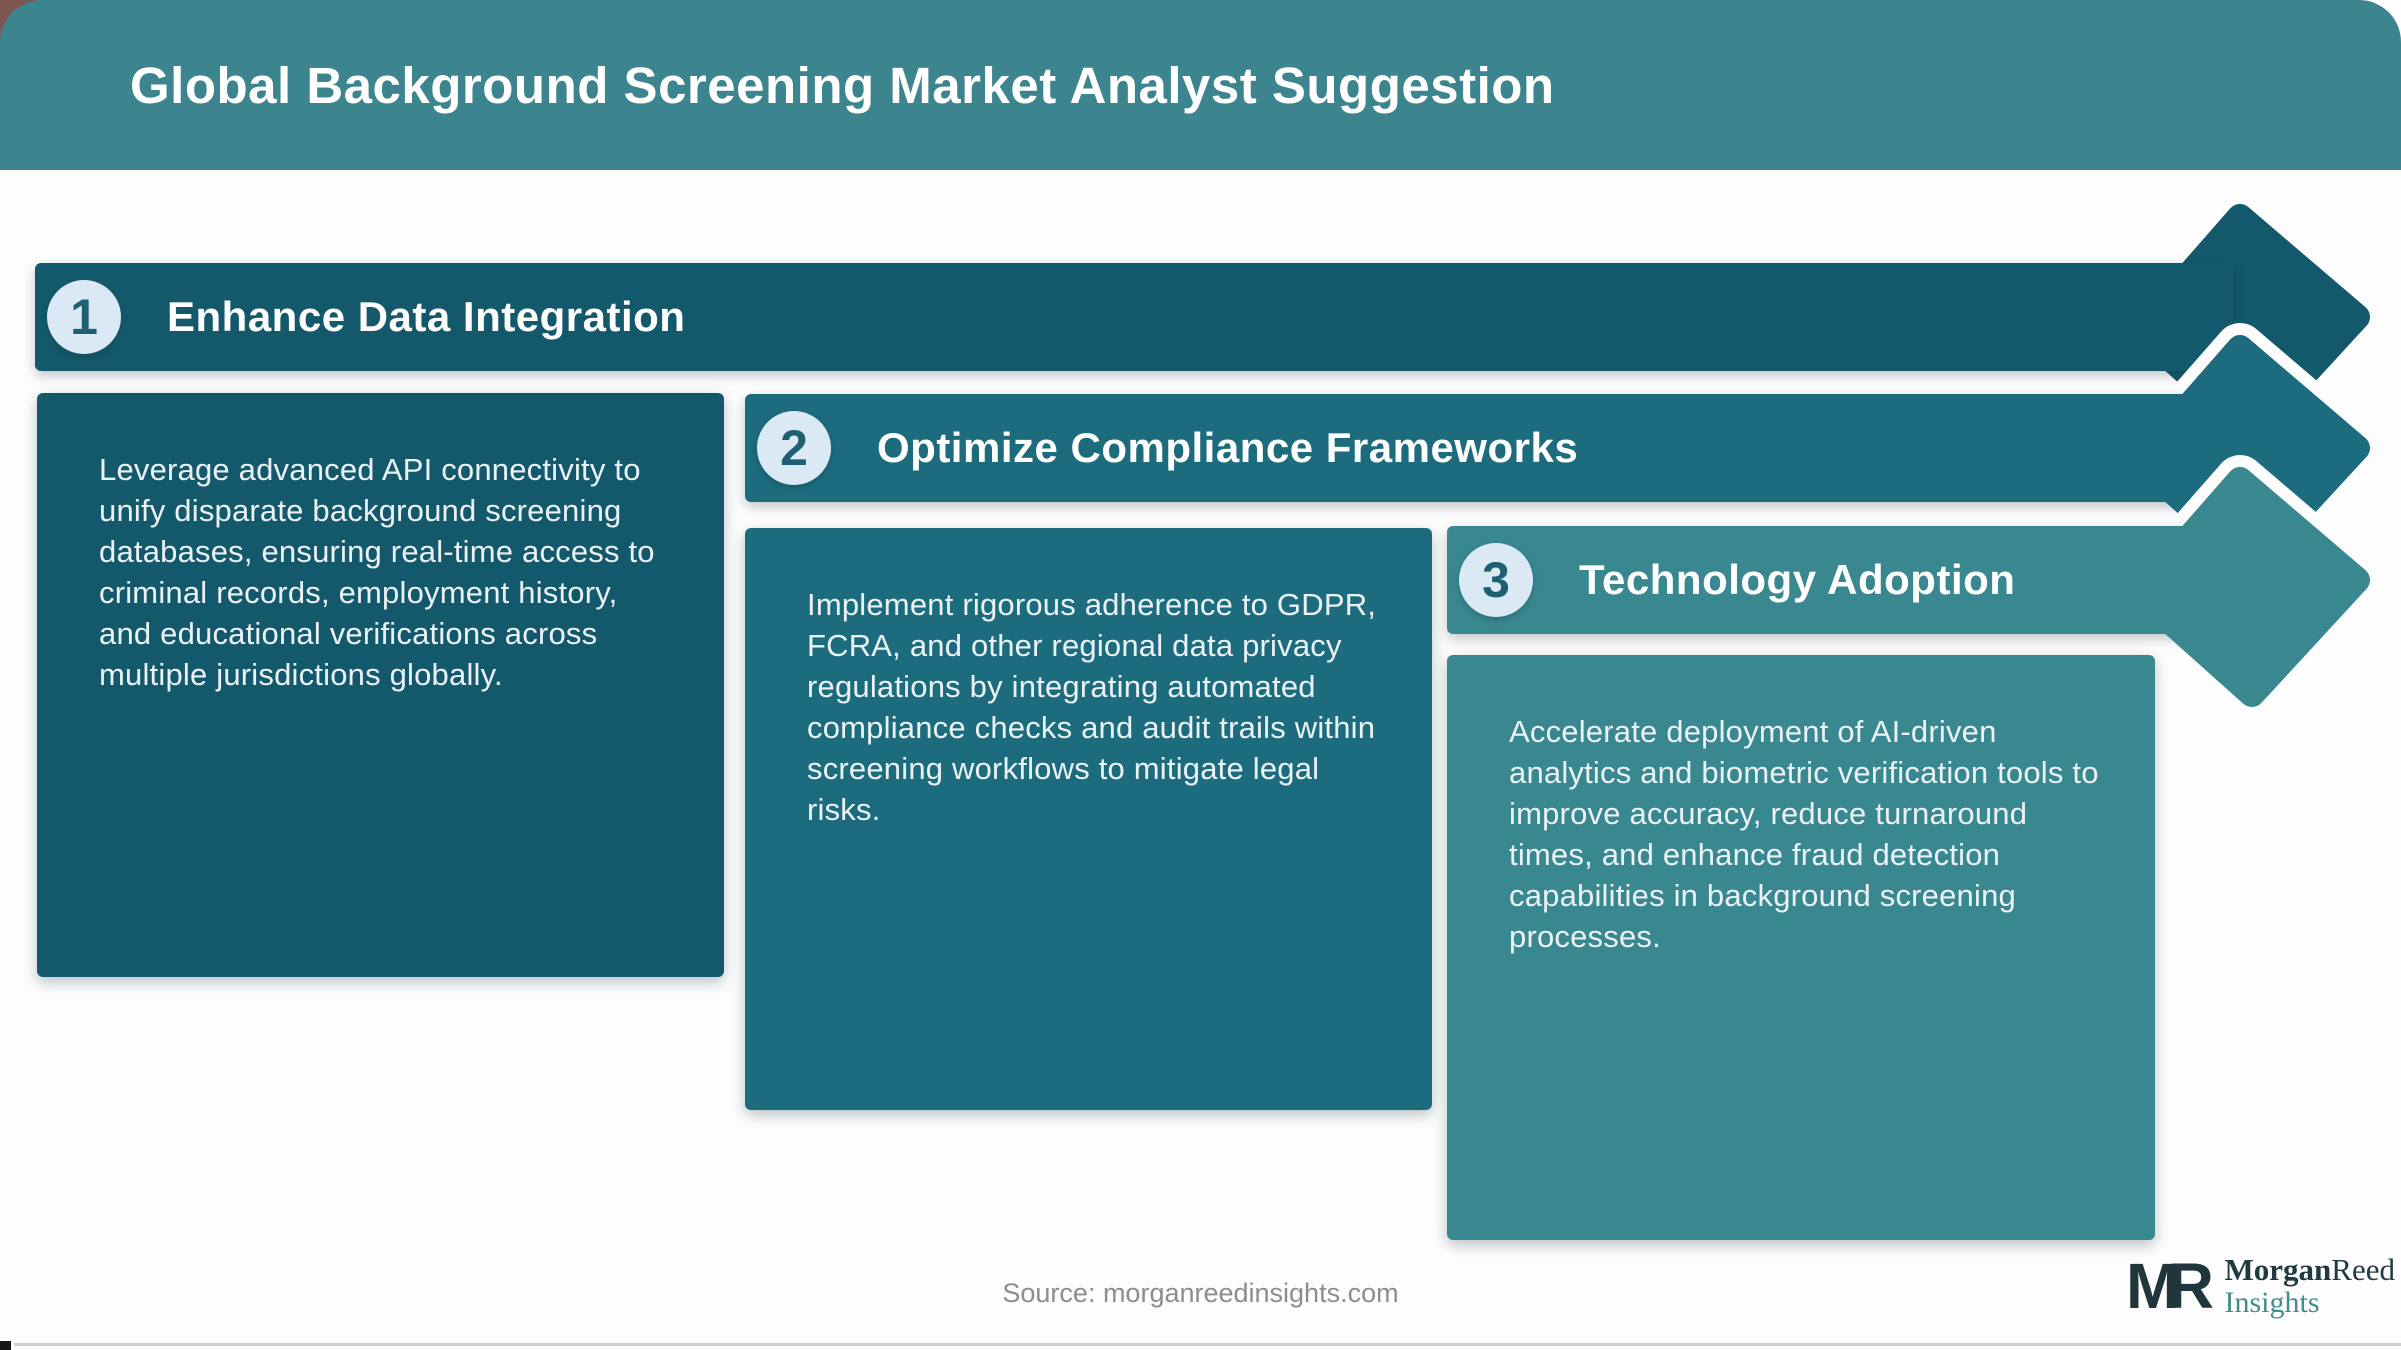 Image resolution: width=2401 pixels, height=1350 pixels. What do you see at coordinates (2170, 1286) in the screenshot?
I see `mr-monogram-icon: MR` at bounding box center [2170, 1286].